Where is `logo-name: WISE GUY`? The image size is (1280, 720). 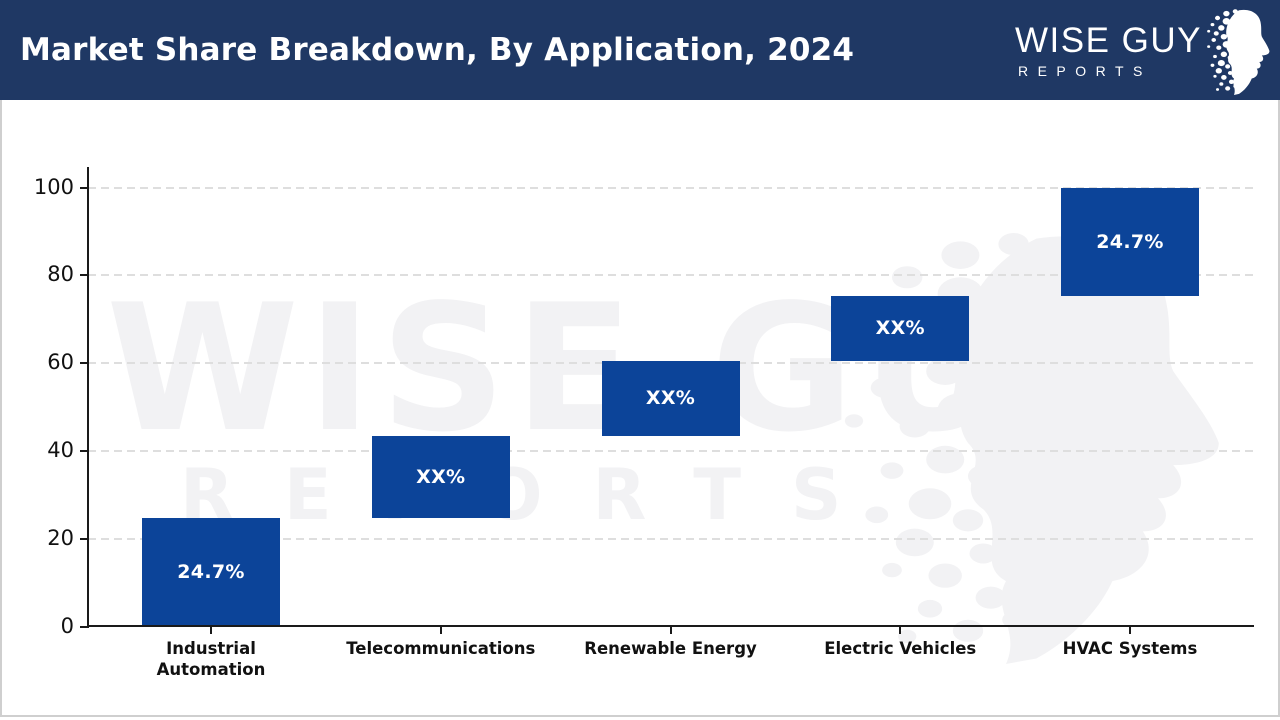 logo-name: WISE GUY is located at coordinates (1108, 41).